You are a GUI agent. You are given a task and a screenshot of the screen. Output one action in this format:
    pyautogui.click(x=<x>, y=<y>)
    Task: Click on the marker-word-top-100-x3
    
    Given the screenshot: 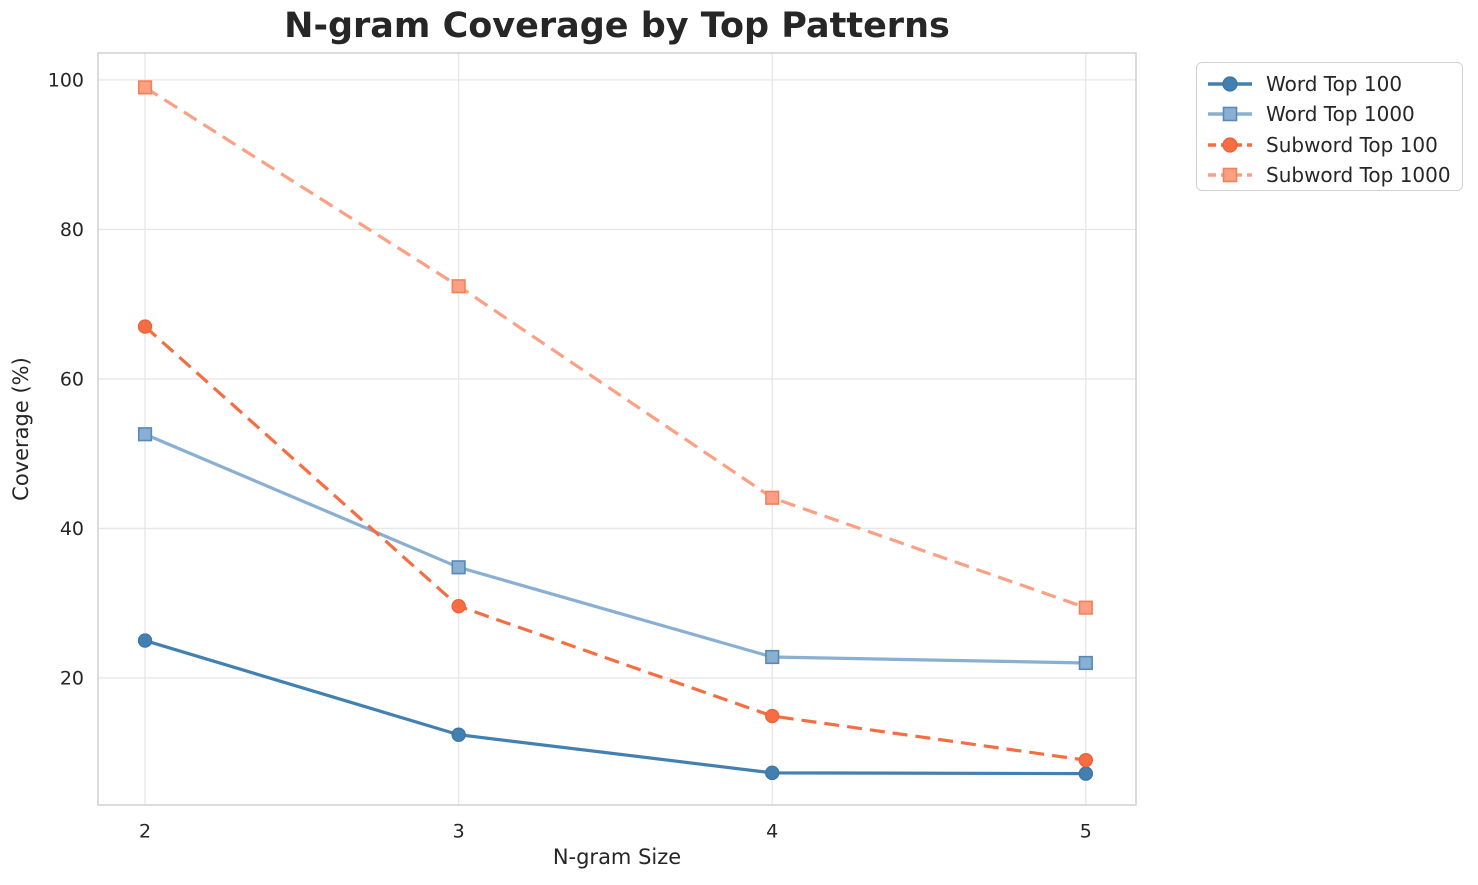 What is the action you would take?
    pyautogui.click(x=458, y=734)
    